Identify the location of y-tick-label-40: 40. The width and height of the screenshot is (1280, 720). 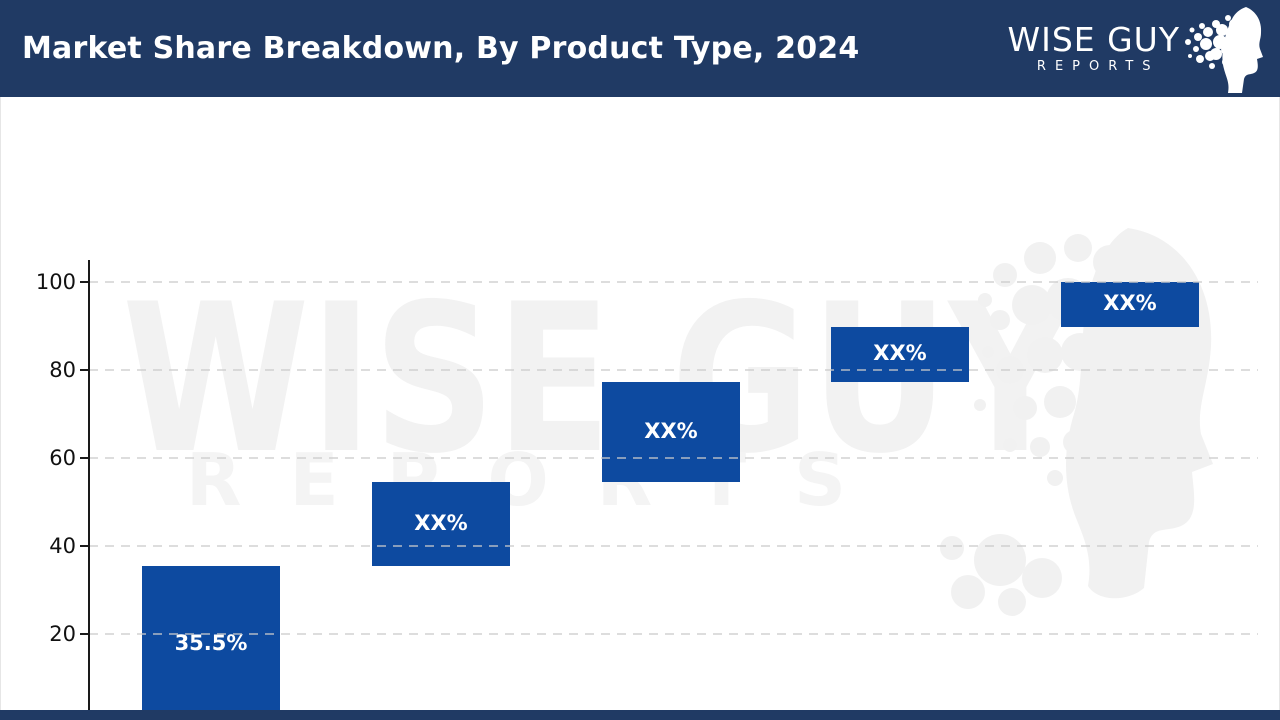
(62, 546).